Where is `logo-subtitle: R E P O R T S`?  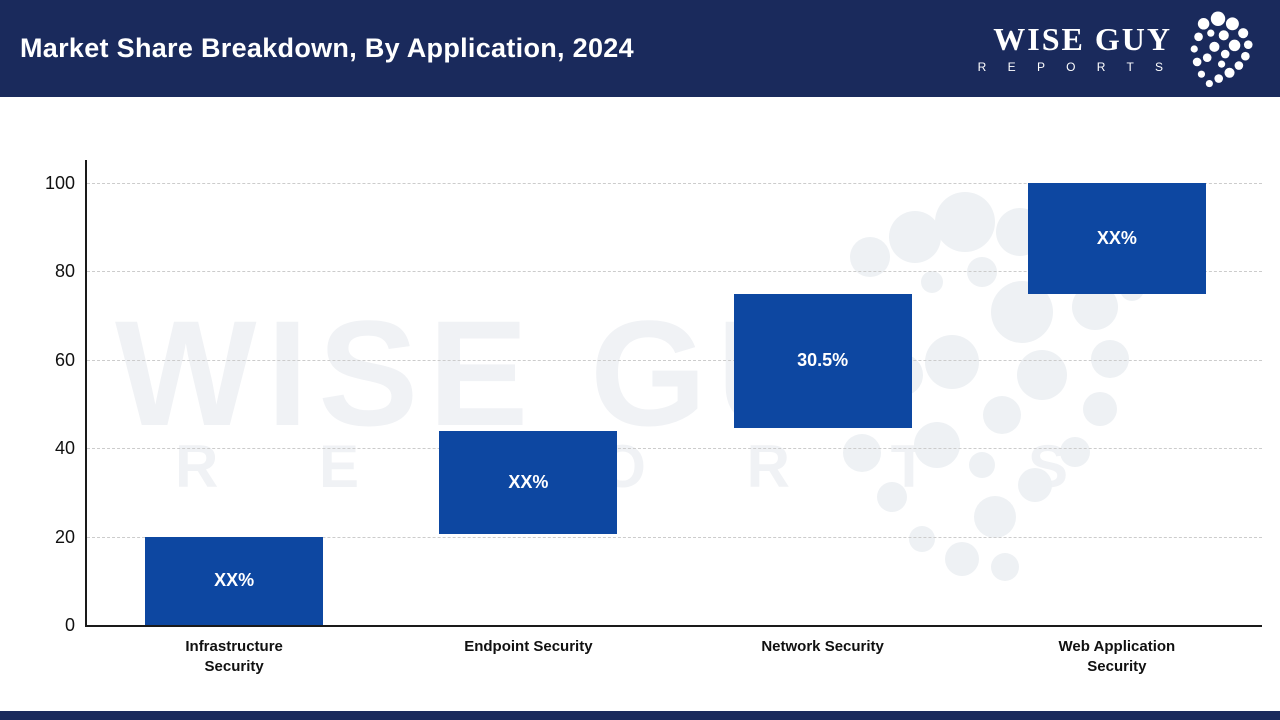
logo-subtitle: R E P O R T S is located at coordinates (1074, 66).